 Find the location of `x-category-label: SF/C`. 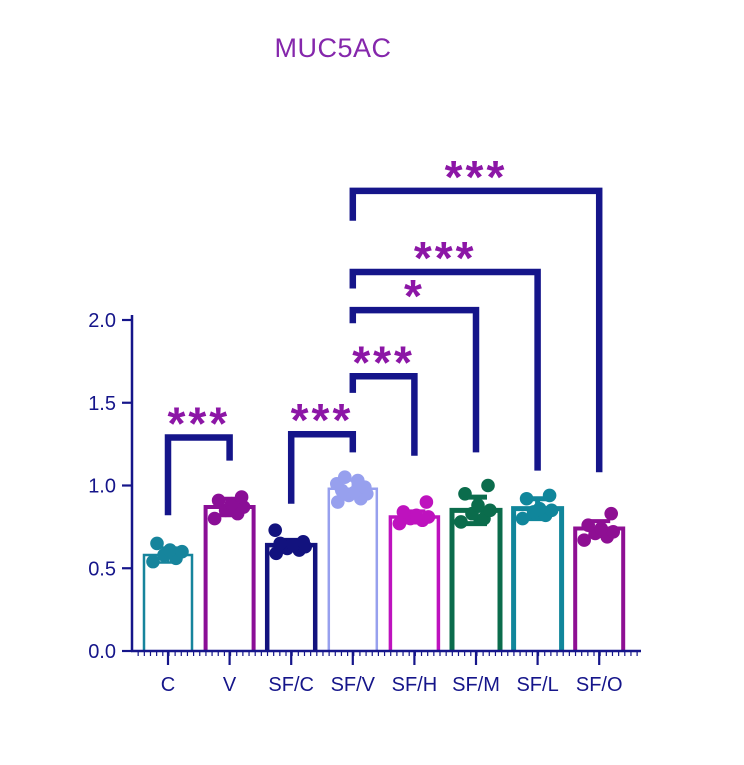

x-category-label: SF/C is located at coordinates (291, 685).